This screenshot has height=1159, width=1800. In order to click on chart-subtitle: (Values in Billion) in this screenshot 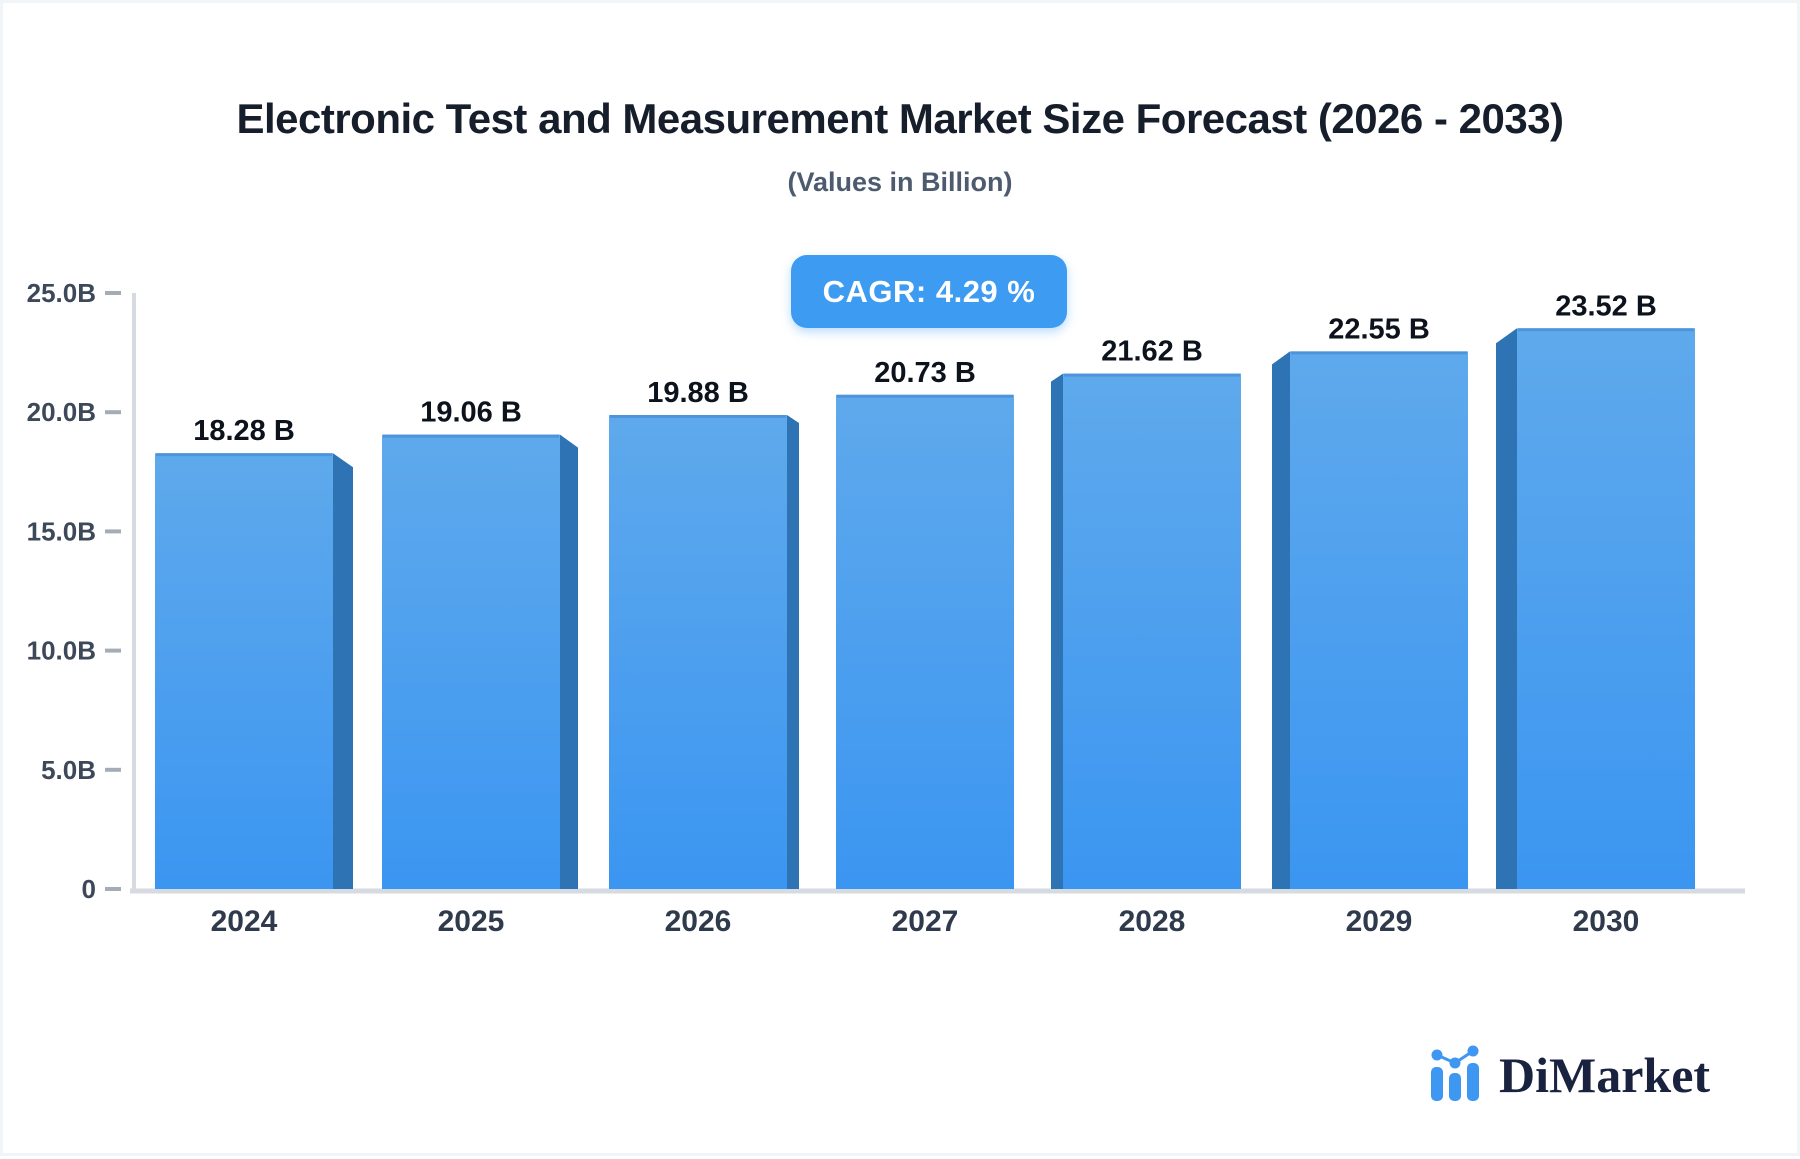, I will do `click(900, 182)`.